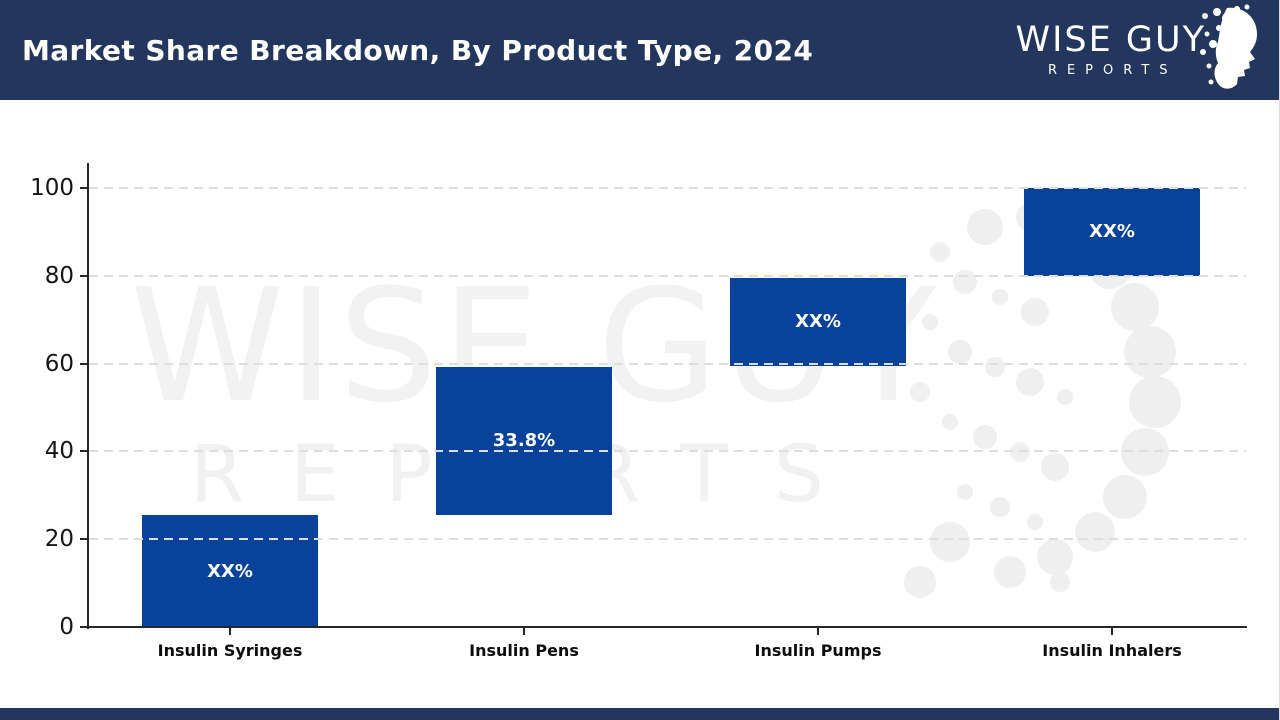 Image resolution: width=1280 pixels, height=720 pixels. Describe the element at coordinates (1110, 39) in the screenshot. I see `brand-name: WISE GUY` at that location.